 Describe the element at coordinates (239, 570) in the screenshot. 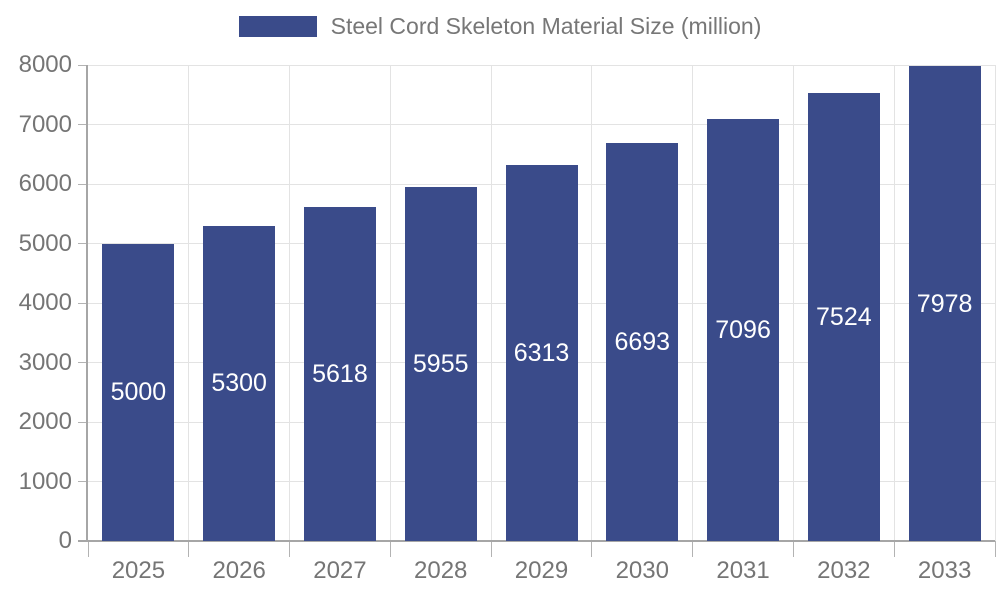

I see `x-tick-label: 2026` at that location.